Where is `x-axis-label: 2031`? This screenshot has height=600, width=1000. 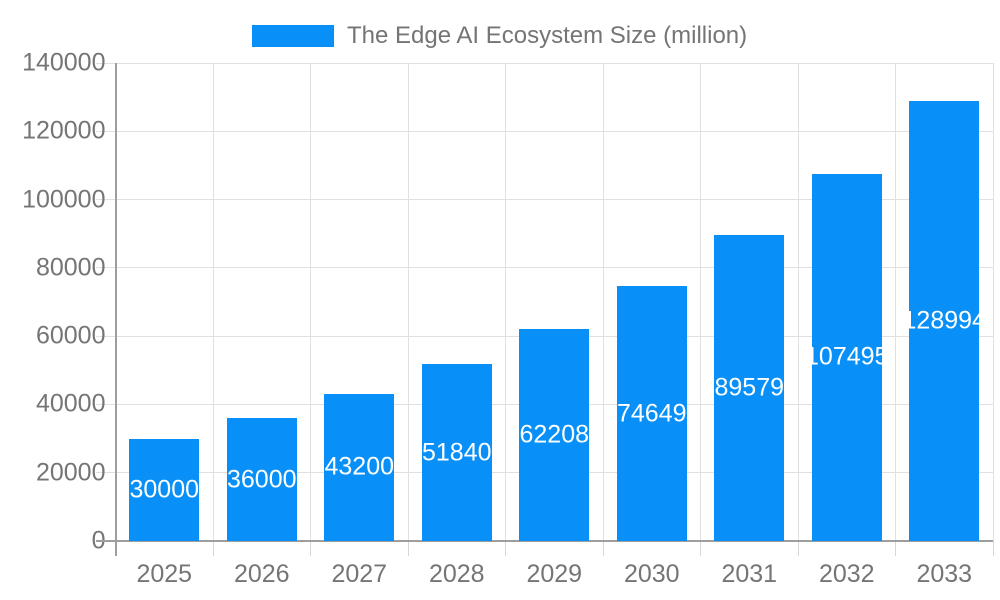 x-axis-label: 2031 is located at coordinates (749, 574).